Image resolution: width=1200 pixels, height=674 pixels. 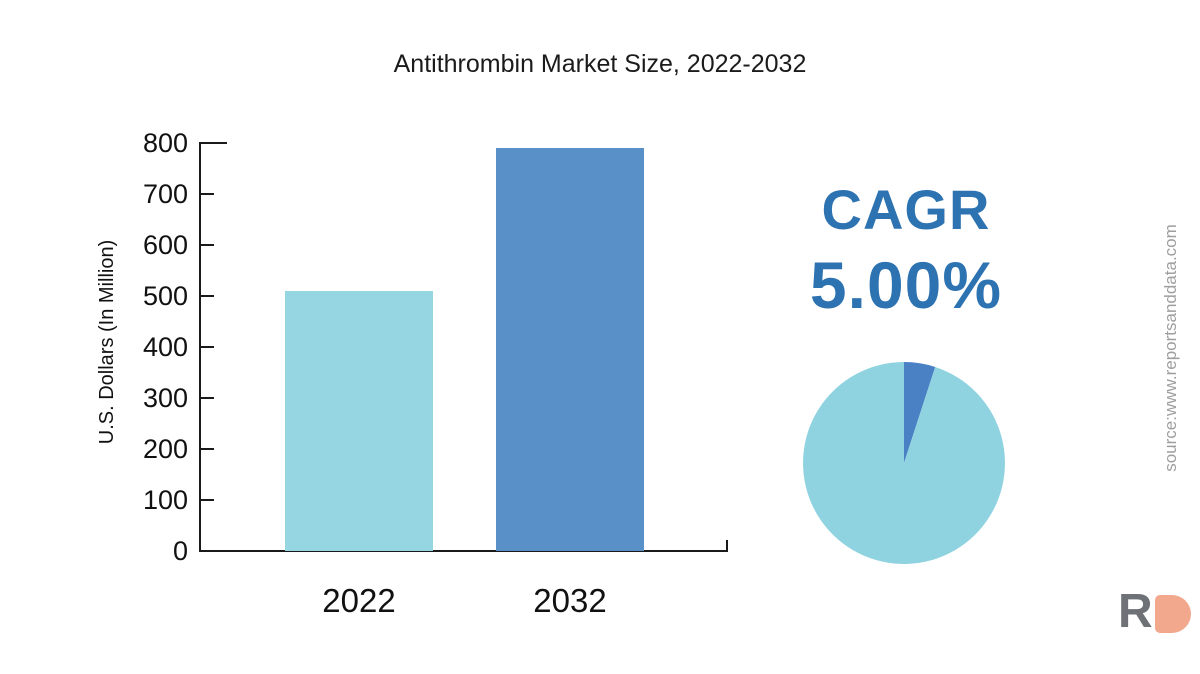 What do you see at coordinates (1170, 348) in the screenshot?
I see `source-attribution: source:www.reportsanddata.com` at bounding box center [1170, 348].